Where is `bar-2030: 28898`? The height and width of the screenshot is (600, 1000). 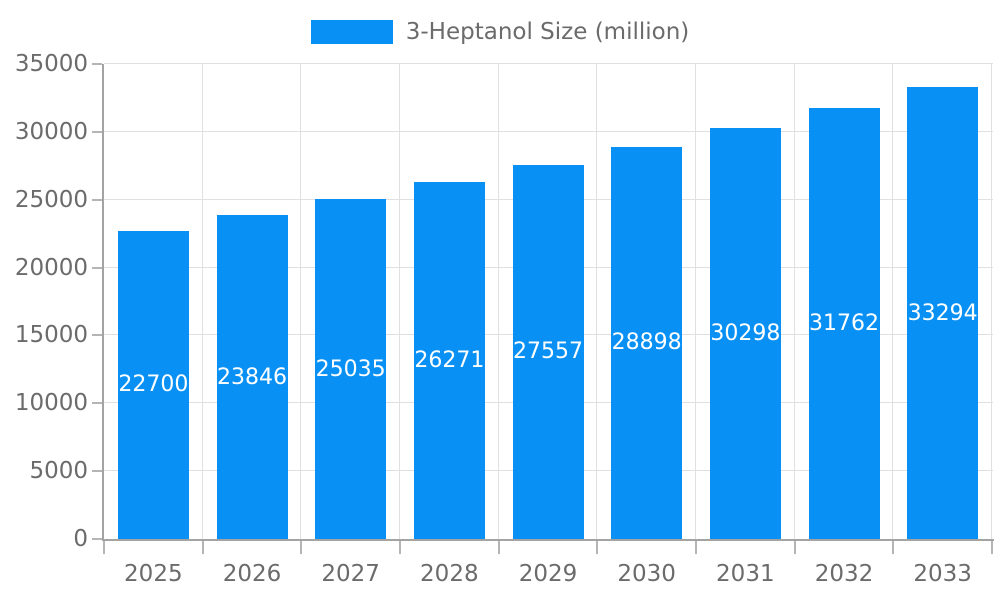 bar-2030: 28898 is located at coordinates (647, 342).